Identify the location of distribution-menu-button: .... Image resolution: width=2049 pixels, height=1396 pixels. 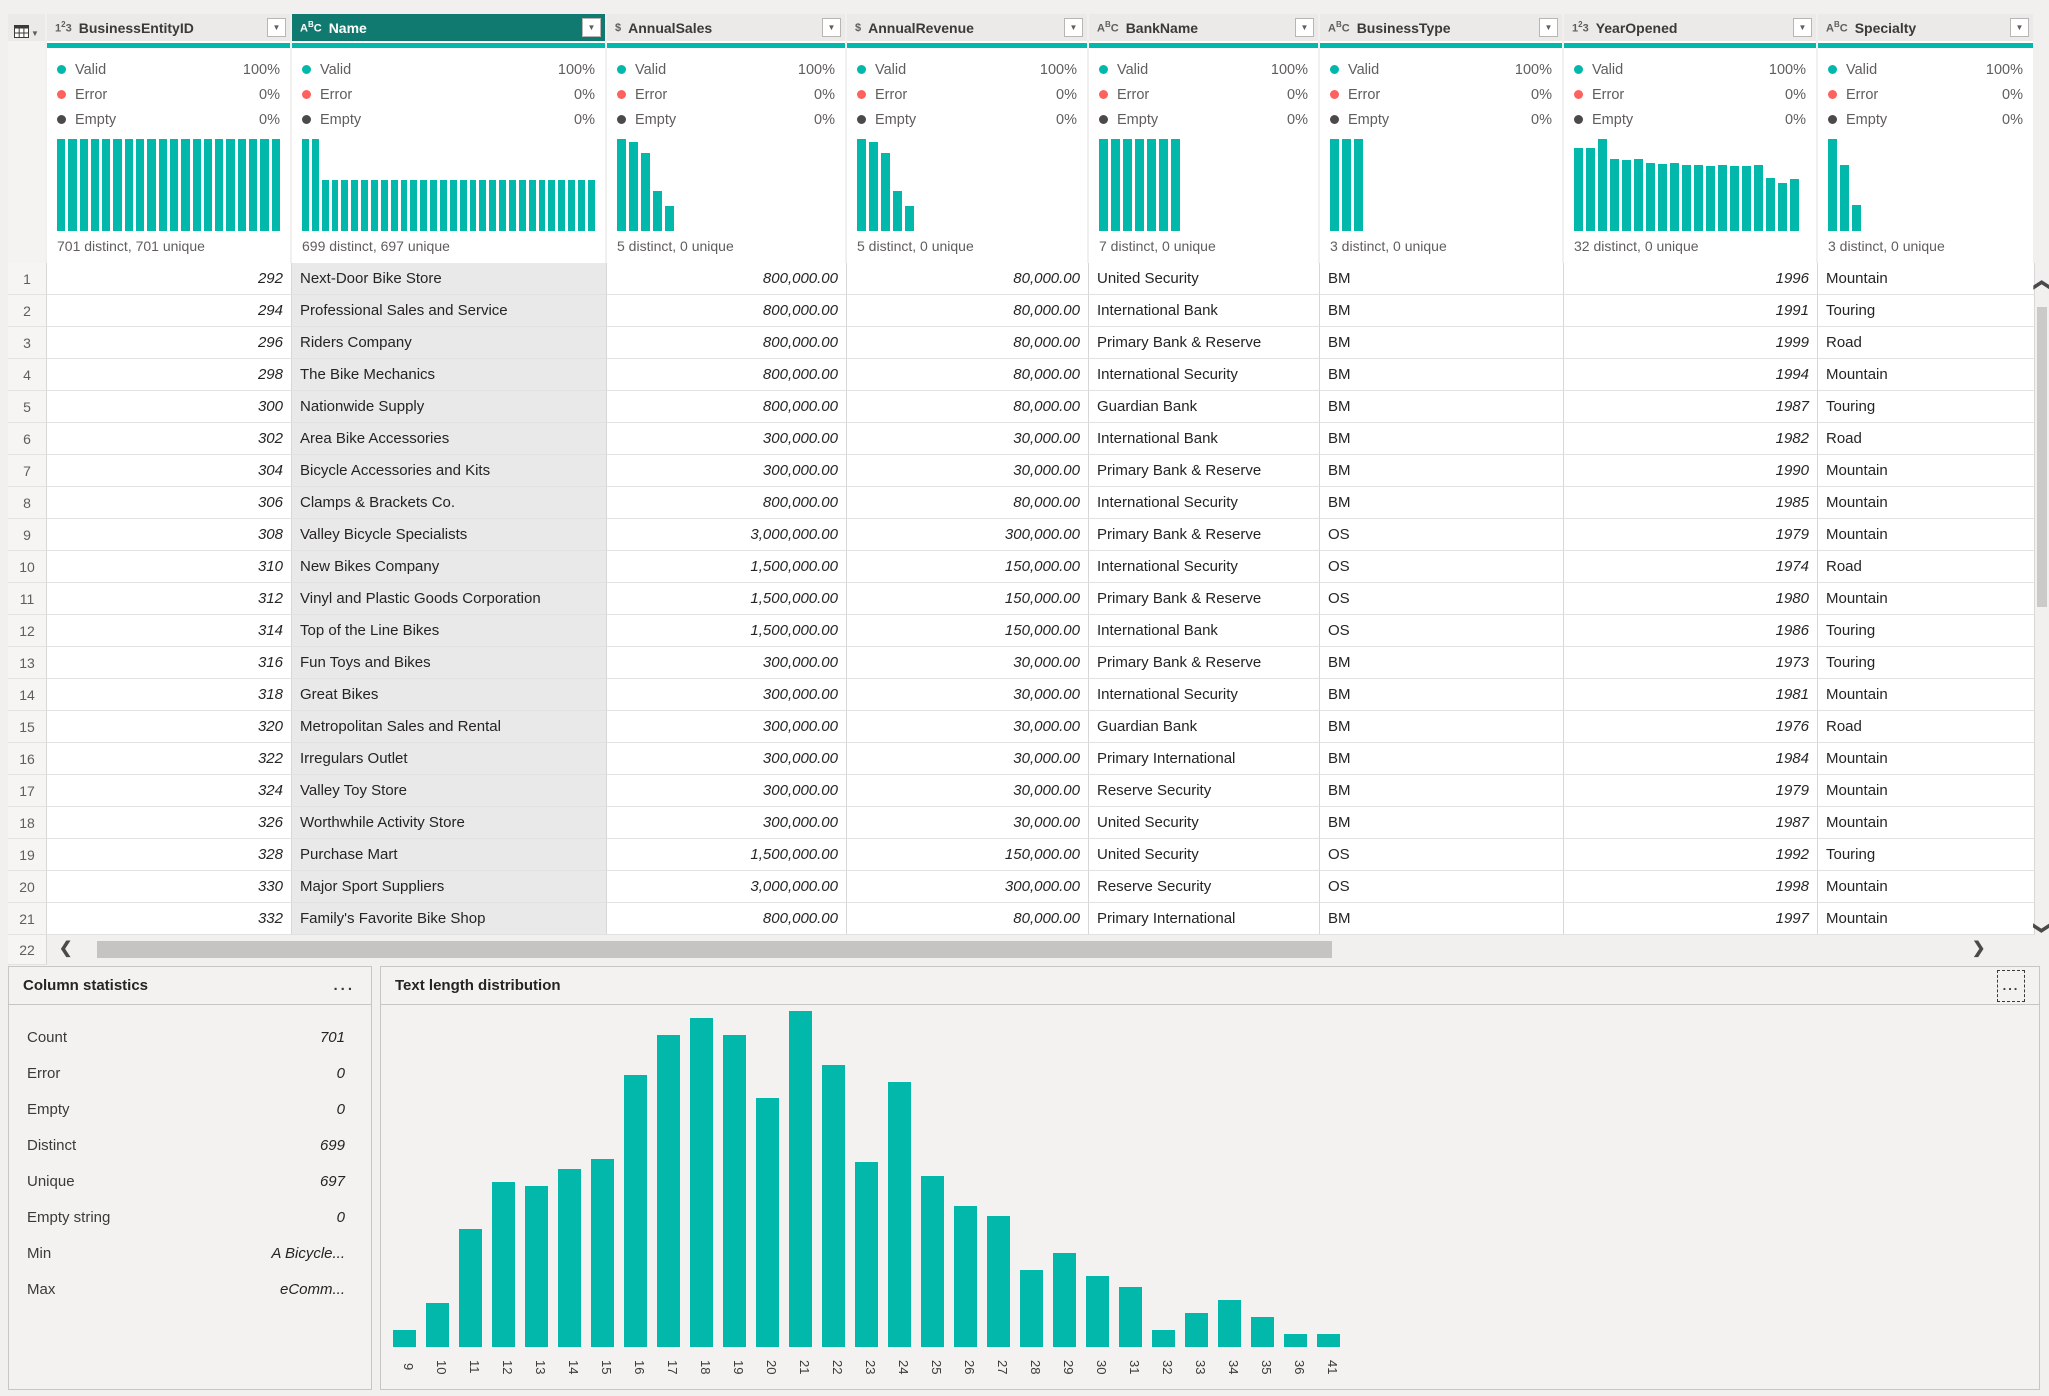
(2011, 985).